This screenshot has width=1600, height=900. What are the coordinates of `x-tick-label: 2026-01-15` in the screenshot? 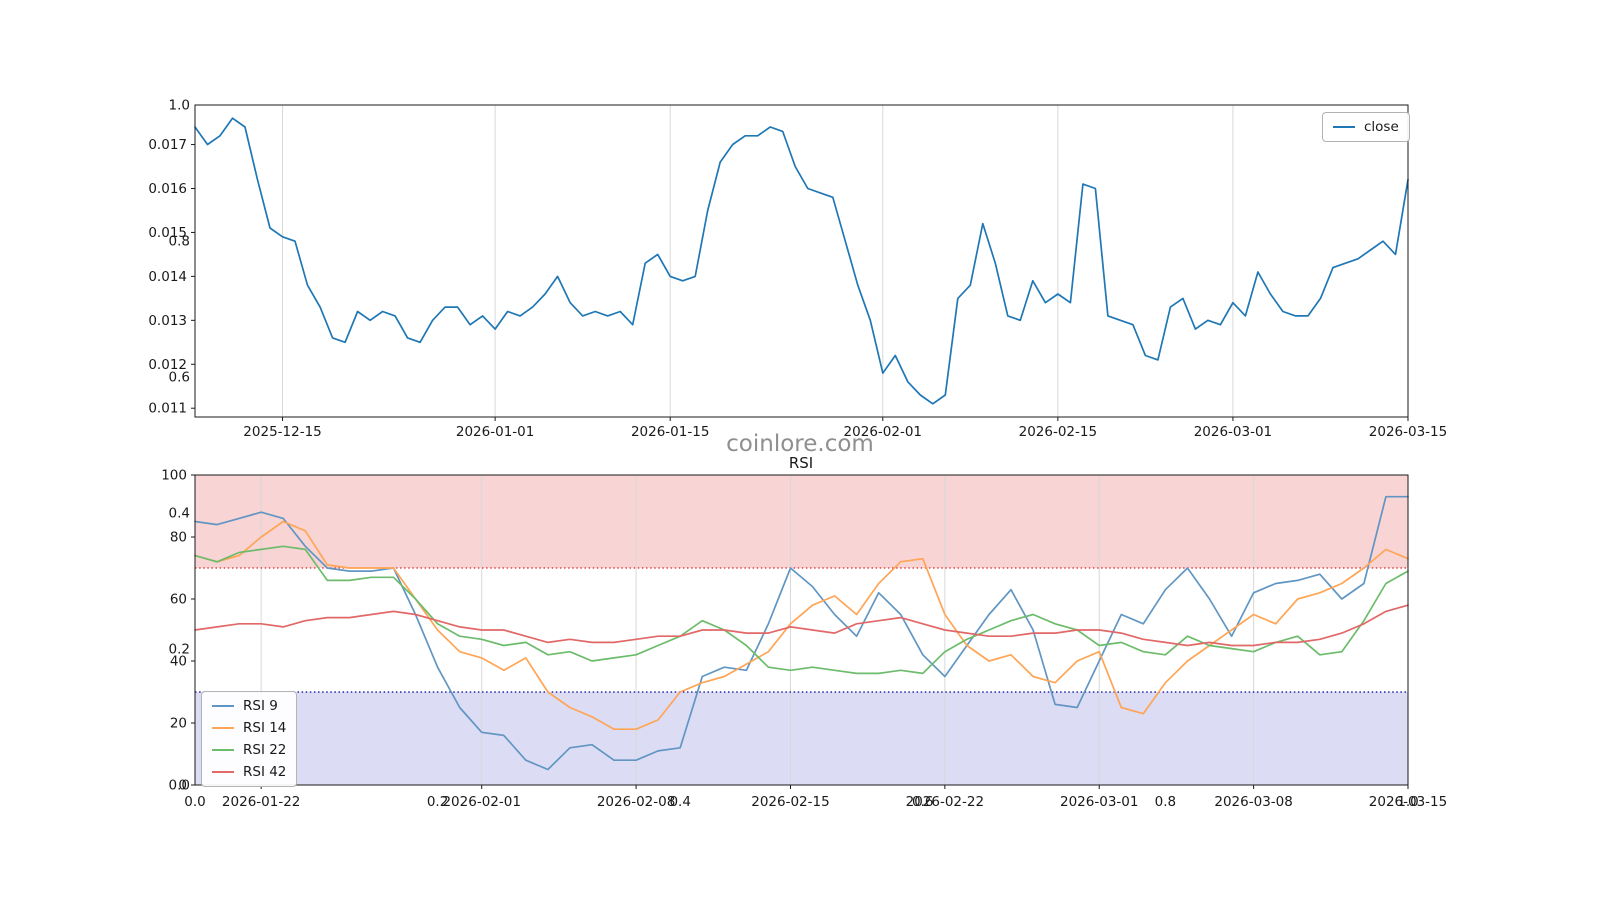 It's located at (670, 432).